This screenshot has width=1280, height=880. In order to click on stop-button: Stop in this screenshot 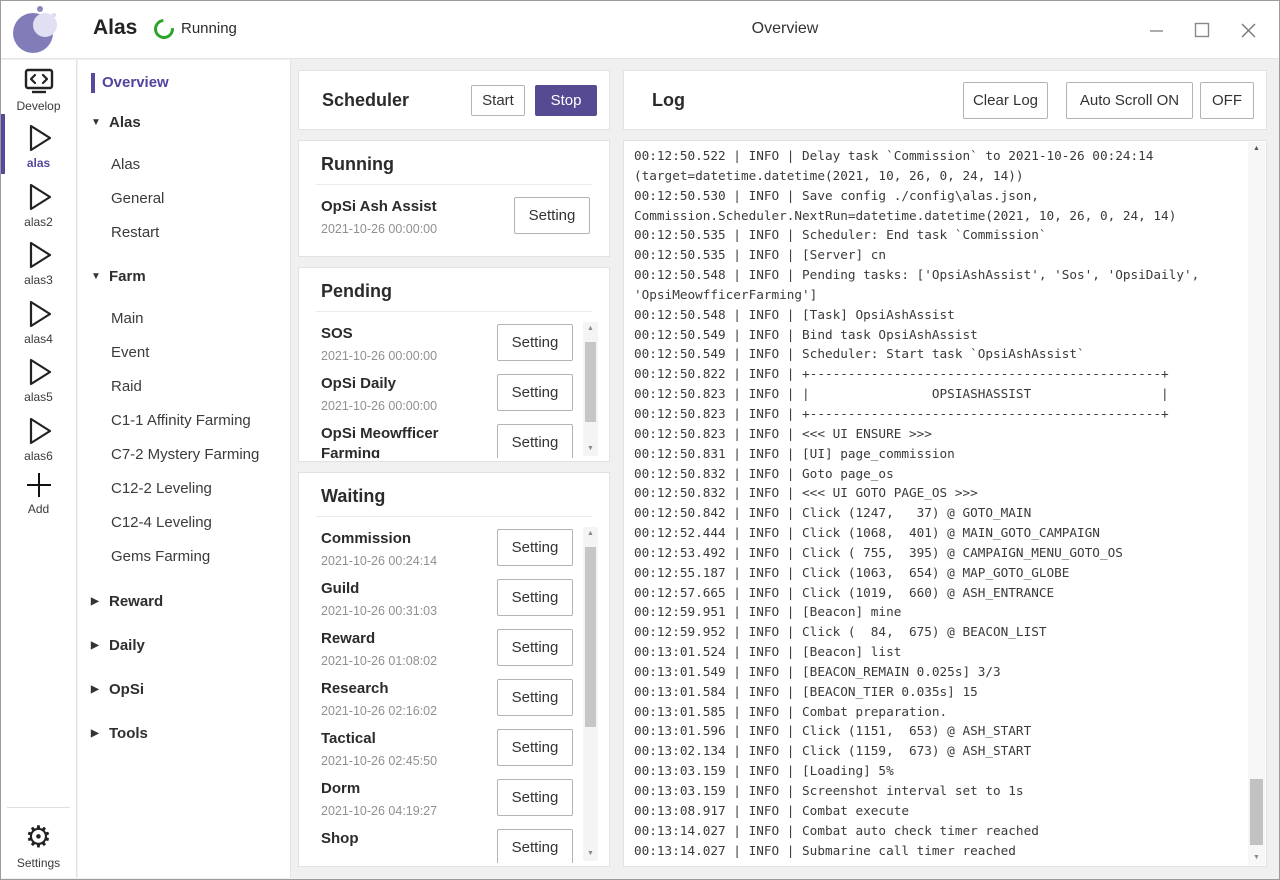, I will do `click(566, 100)`.